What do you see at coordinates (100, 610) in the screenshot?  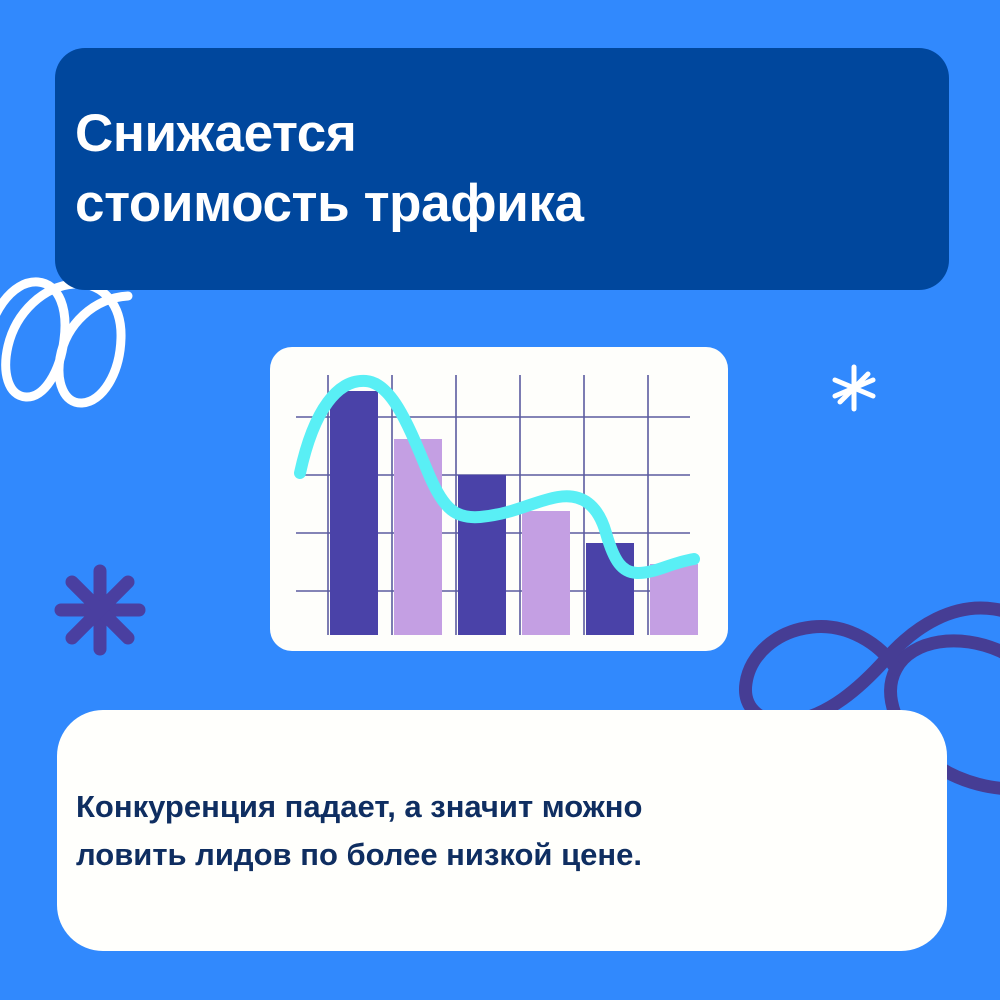 I see `asterisk-purple-icon` at bounding box center [100, 610].